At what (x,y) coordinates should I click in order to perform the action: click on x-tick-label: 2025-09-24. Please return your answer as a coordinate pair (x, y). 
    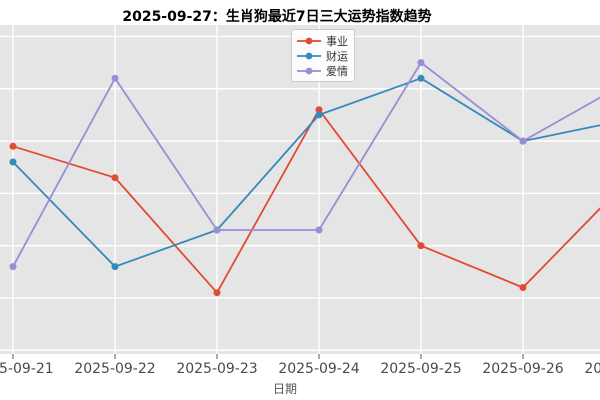
    Looking at the image, I should click on (319, 369).